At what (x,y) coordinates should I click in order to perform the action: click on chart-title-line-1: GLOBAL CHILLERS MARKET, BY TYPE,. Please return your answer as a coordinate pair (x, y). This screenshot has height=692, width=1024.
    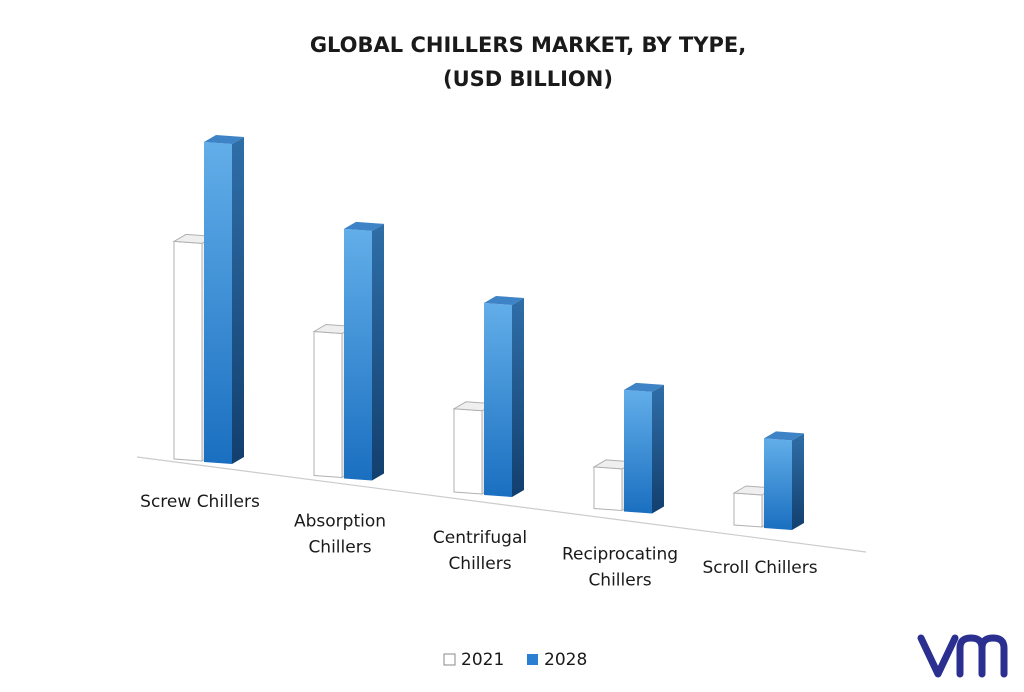
    Looking at the image, I should click on (528, 45).